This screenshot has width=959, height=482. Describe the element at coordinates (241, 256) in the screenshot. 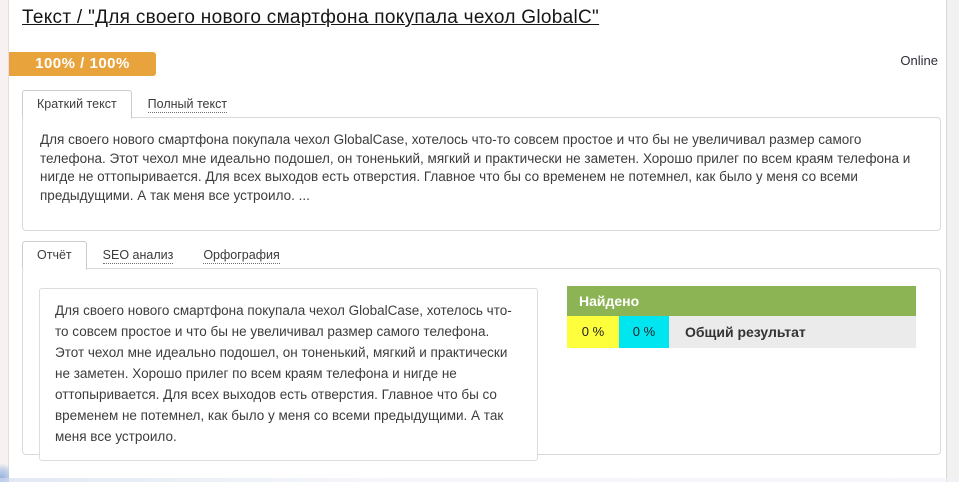

I see `tab-spelling: Орфография` at that location.